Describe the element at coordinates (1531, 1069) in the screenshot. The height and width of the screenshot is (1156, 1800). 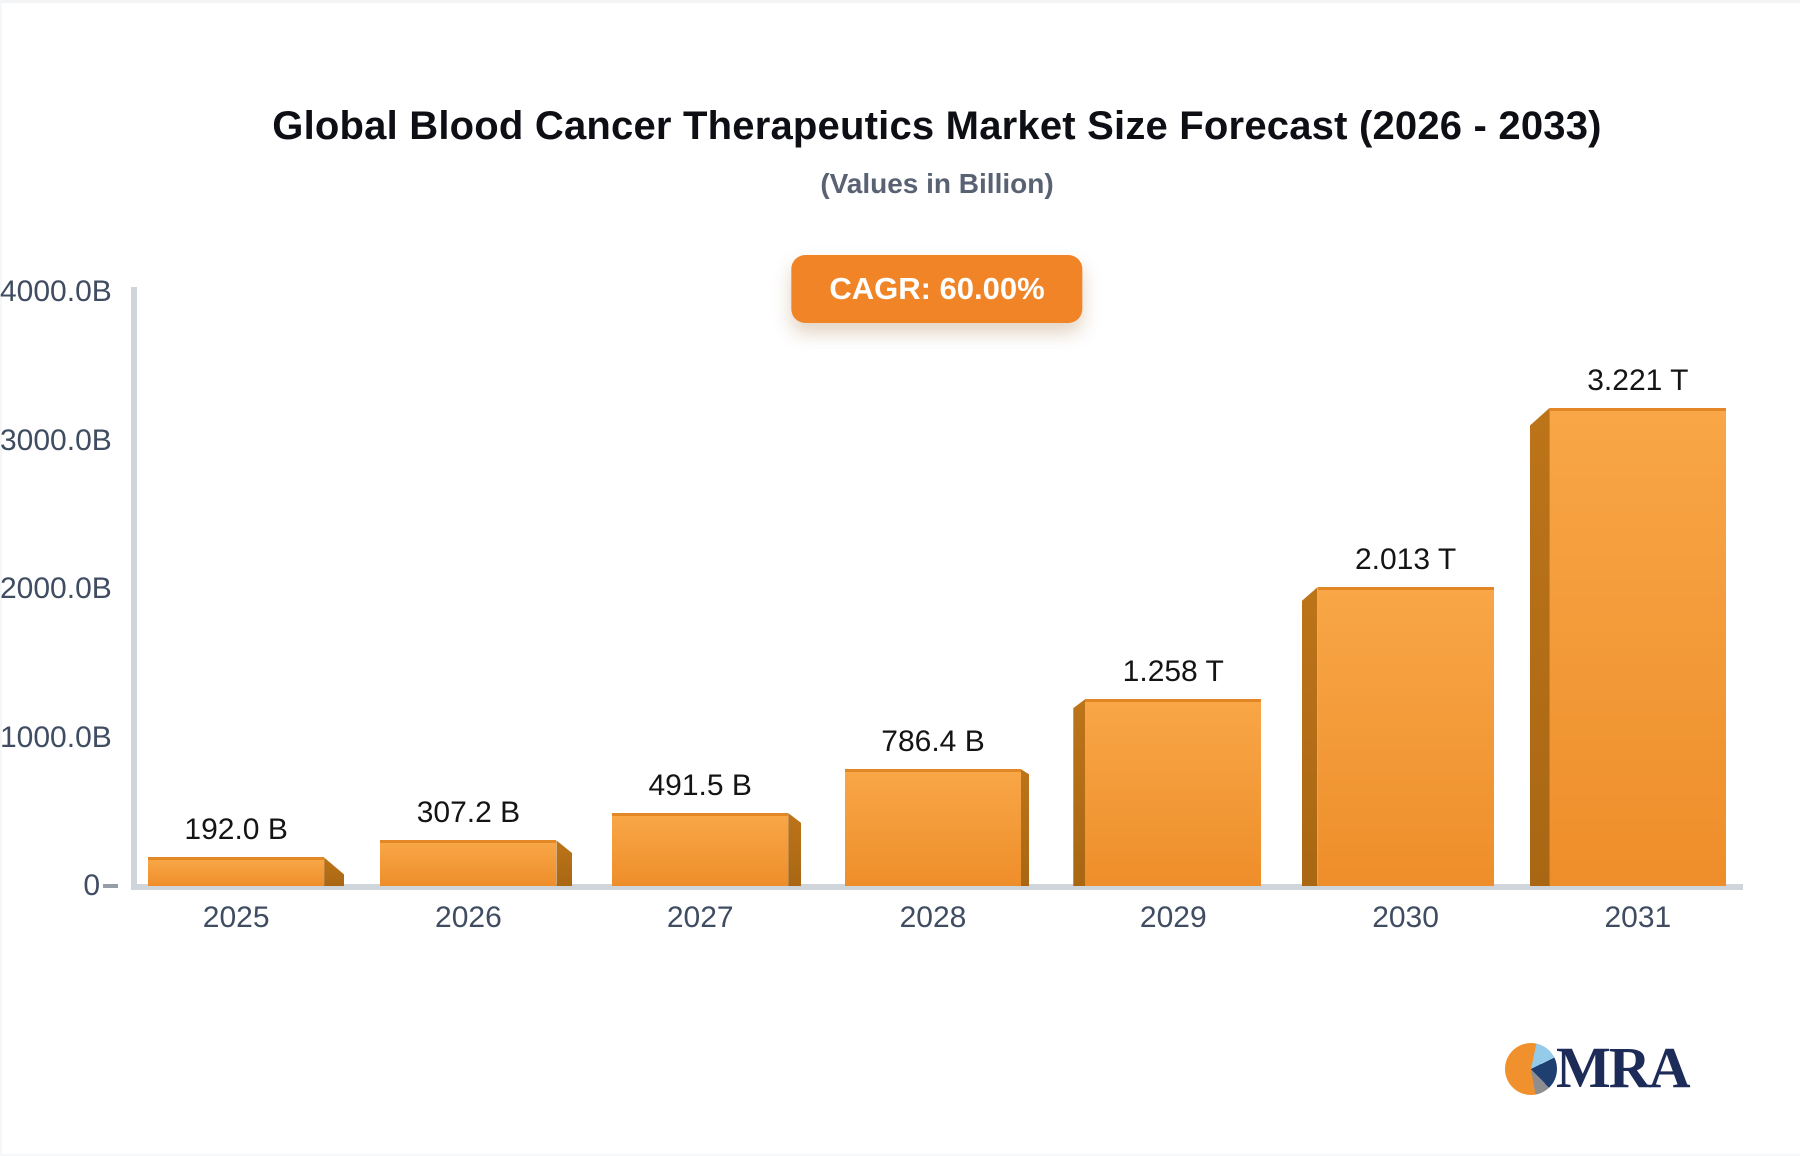
I see `pie-chart-icon` at that location.